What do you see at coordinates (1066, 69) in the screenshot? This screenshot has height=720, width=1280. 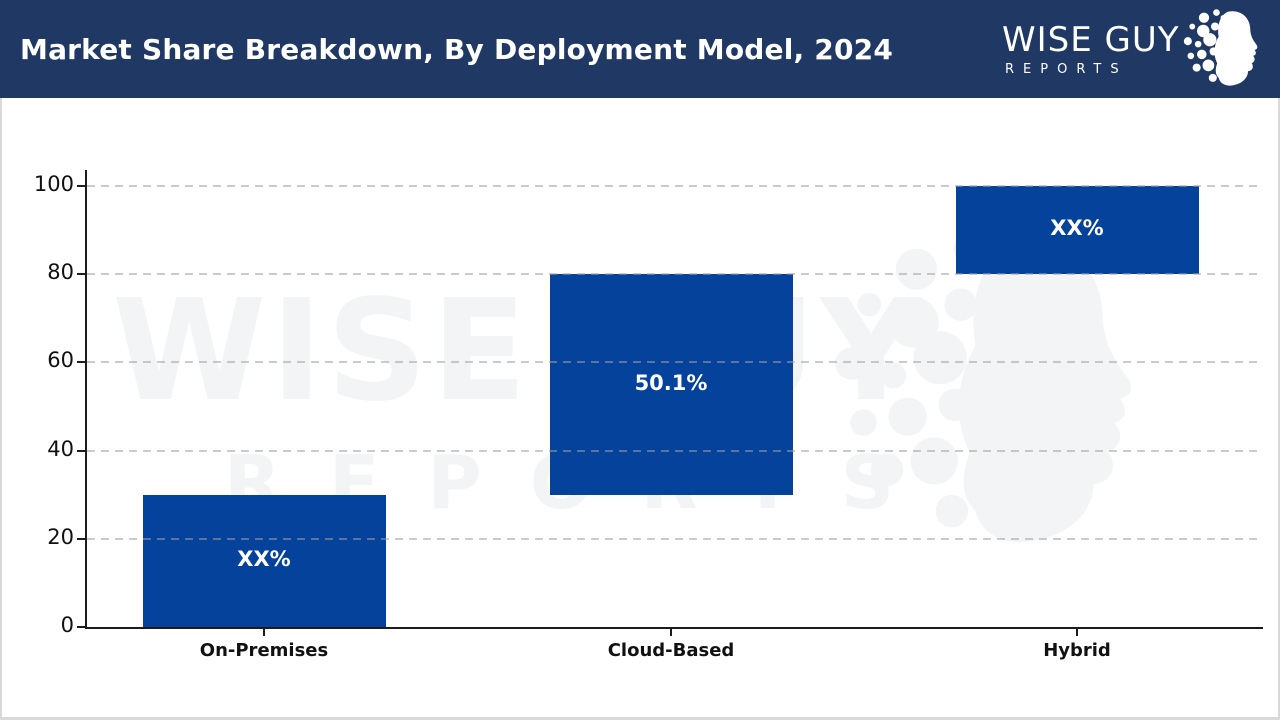 I see `logo-subtitle: REPORTS` at bounding box center [1066, 69].